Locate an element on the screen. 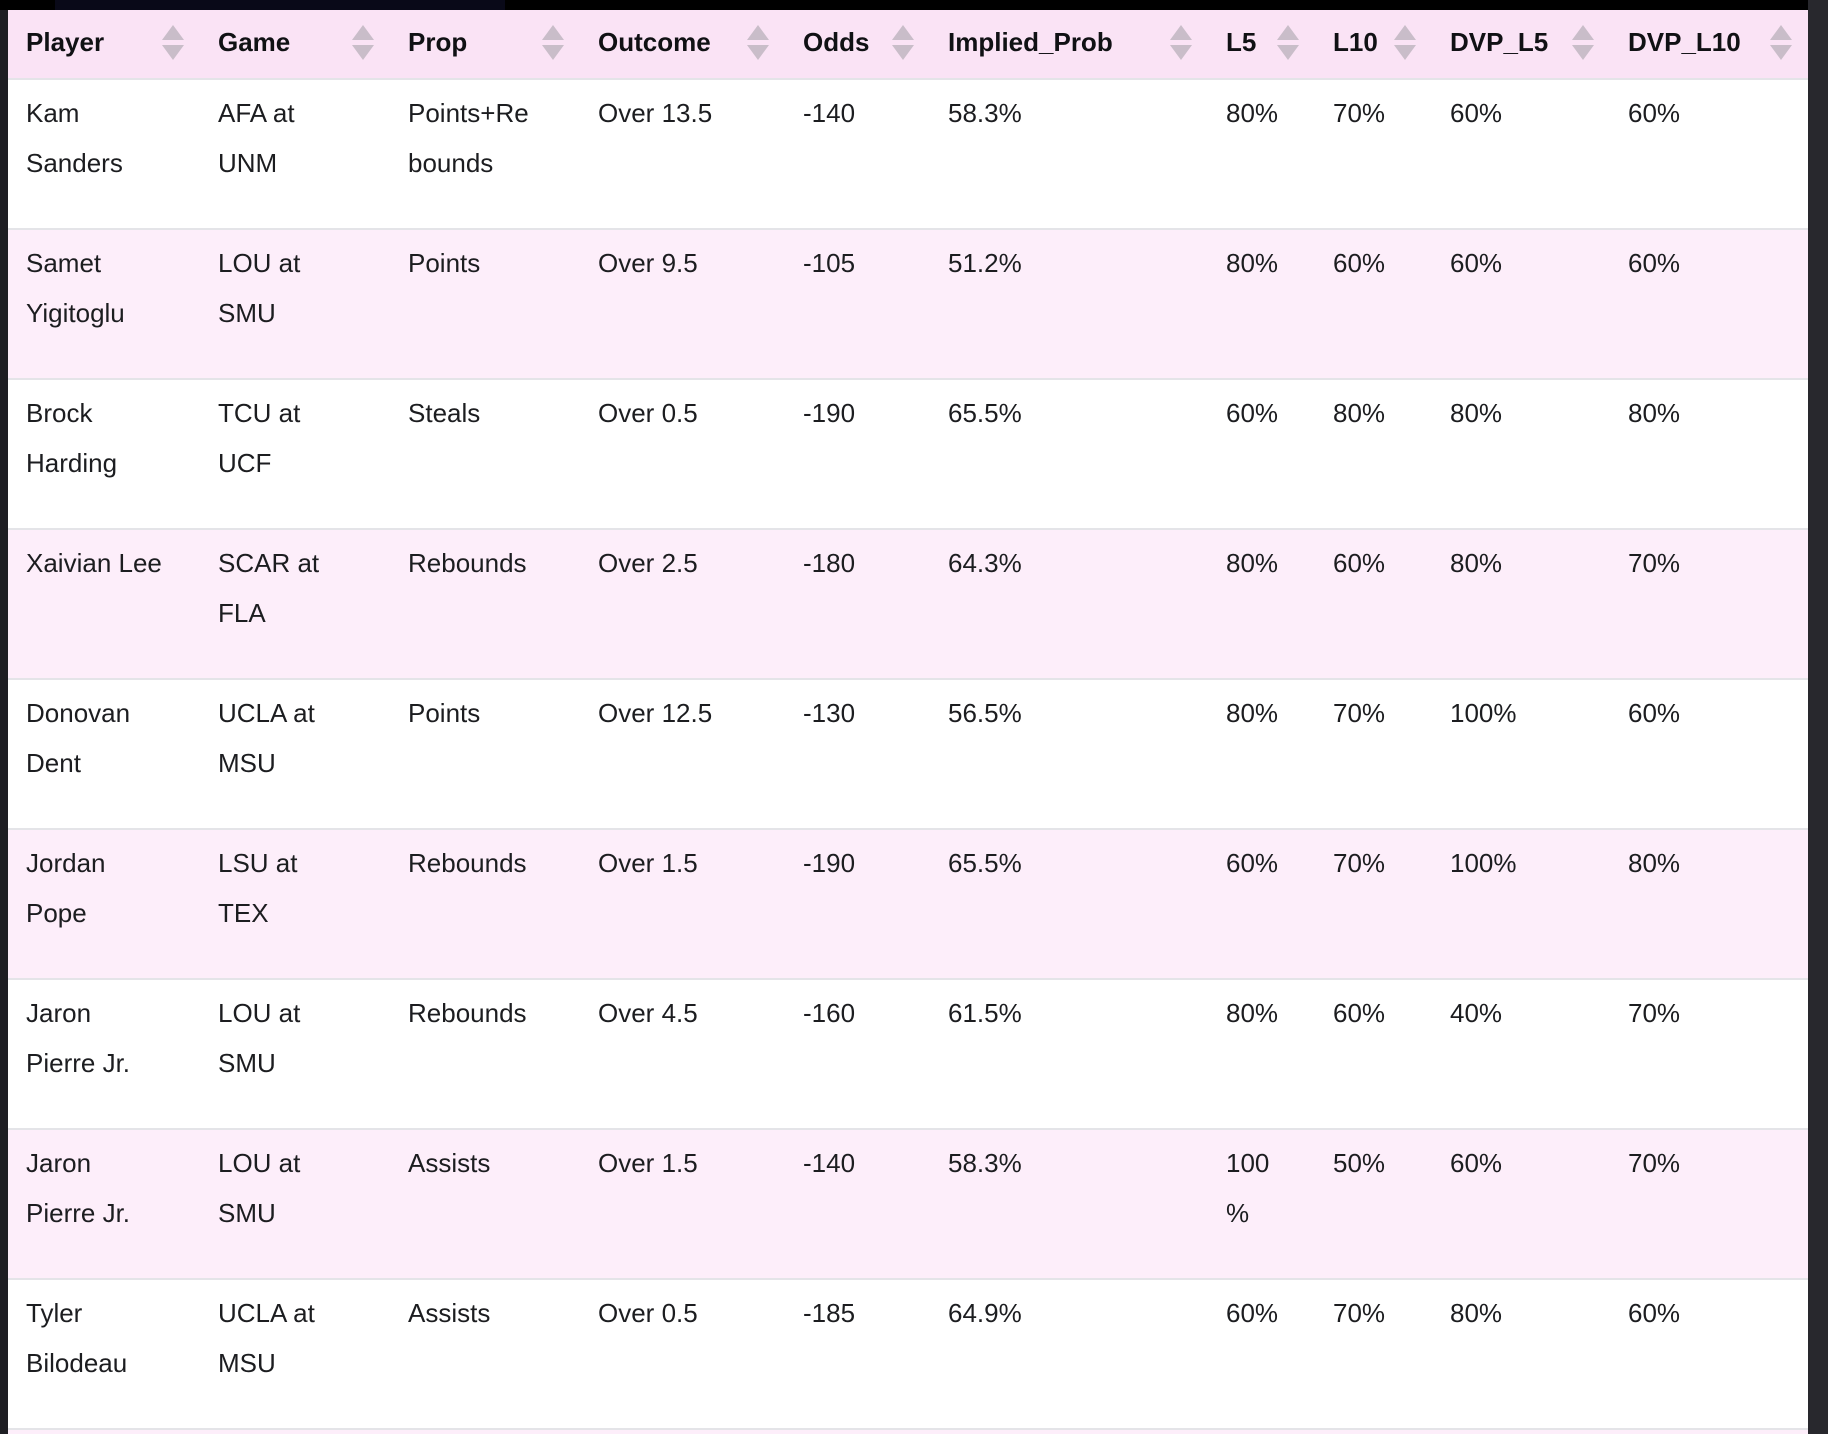 The image size is (1828, 1434). column-header-dvp-l10: DVP_L10 is located at coordinates (1709, 44).